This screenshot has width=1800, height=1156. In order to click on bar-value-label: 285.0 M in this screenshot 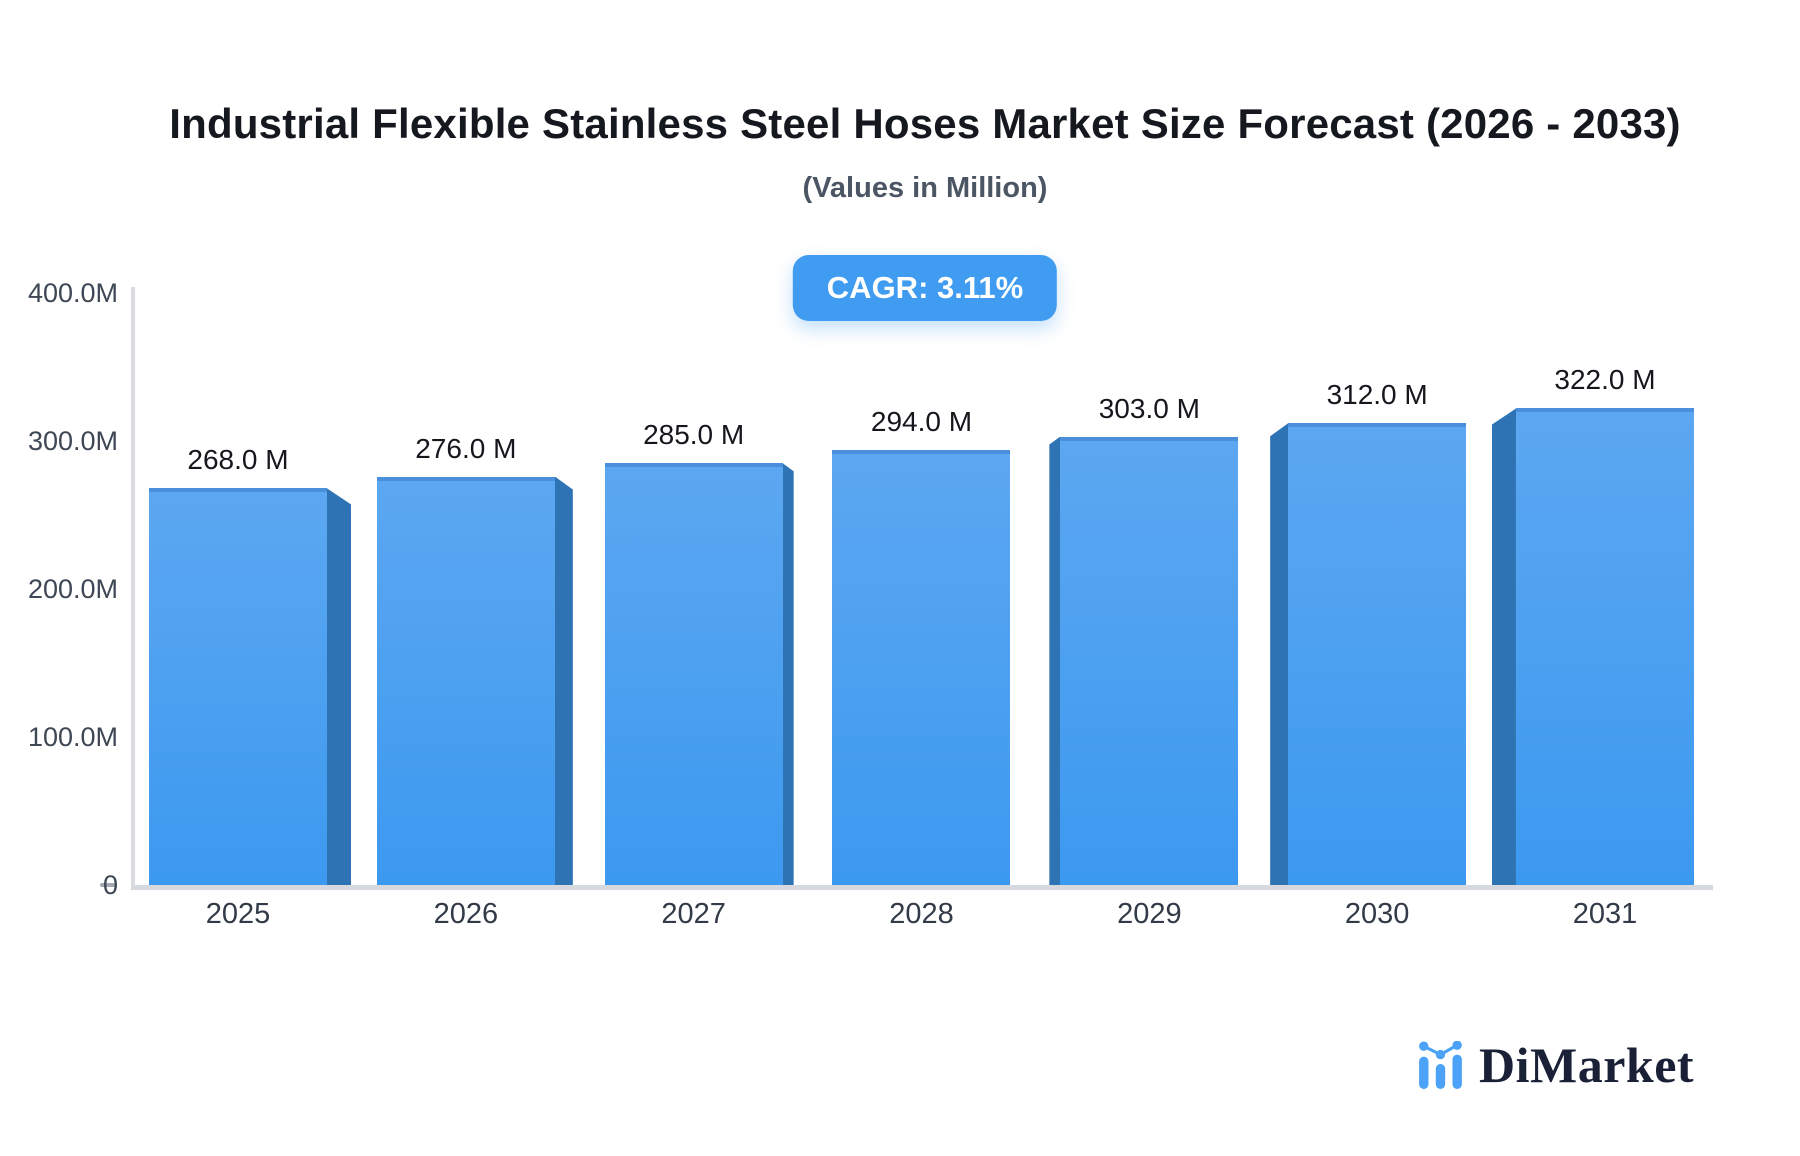, I will do `click(694, 435)`.